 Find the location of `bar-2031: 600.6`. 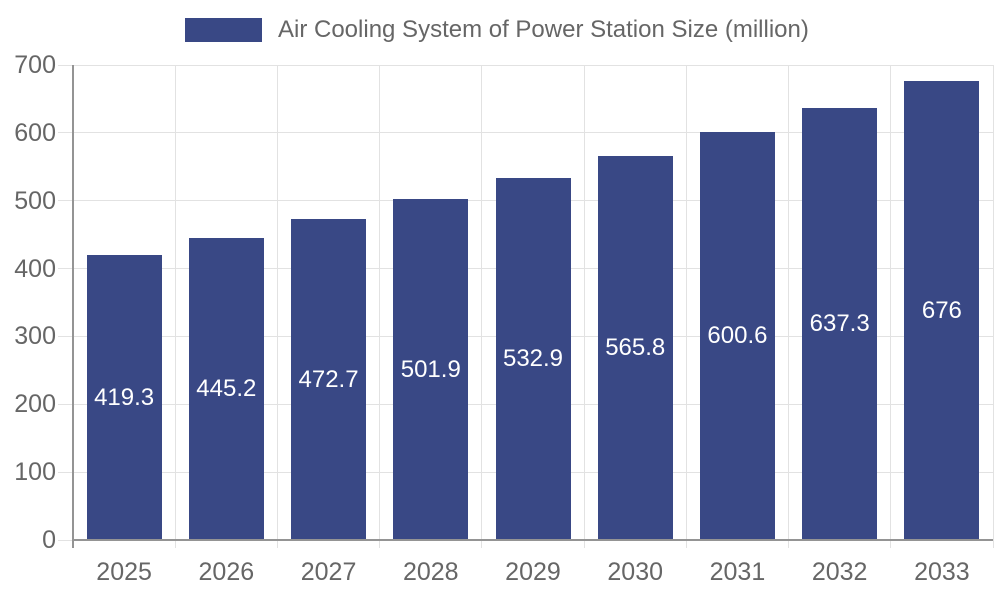

bar-2031: 600.6 is located at coordinates (737, 336).